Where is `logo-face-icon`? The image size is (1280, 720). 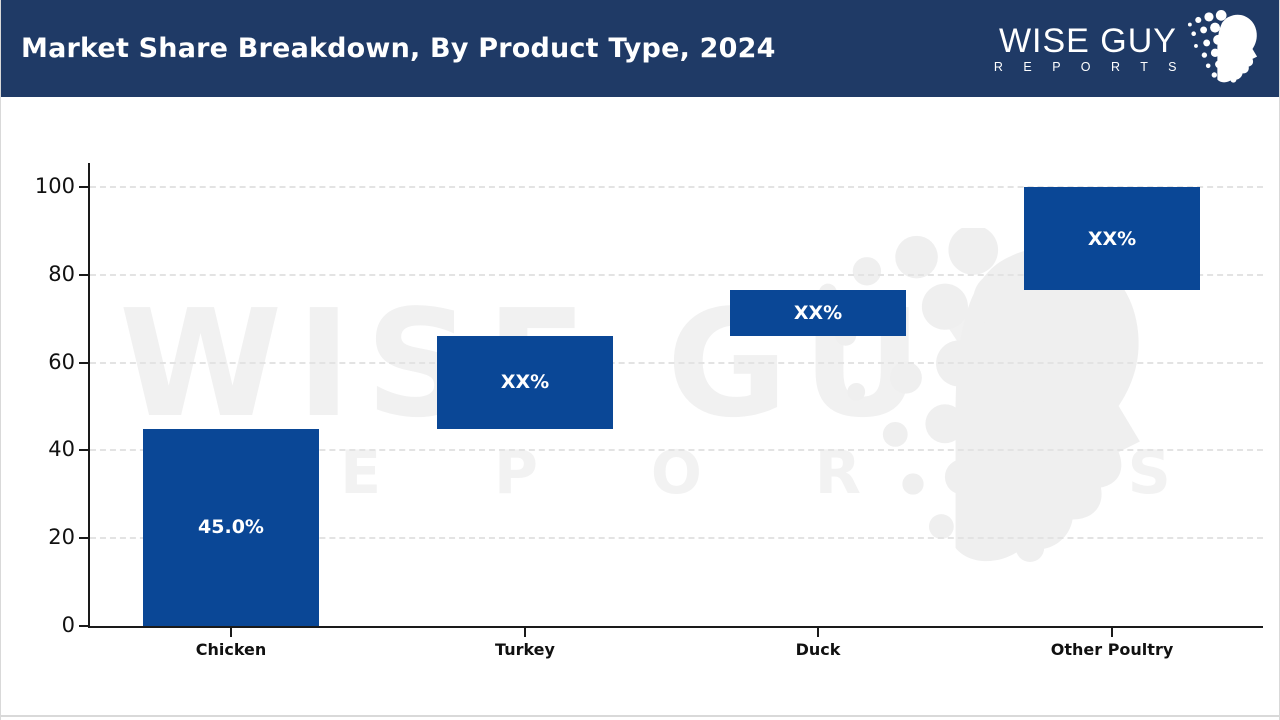
logo-face-icon is located at coordinates (1225, 49).